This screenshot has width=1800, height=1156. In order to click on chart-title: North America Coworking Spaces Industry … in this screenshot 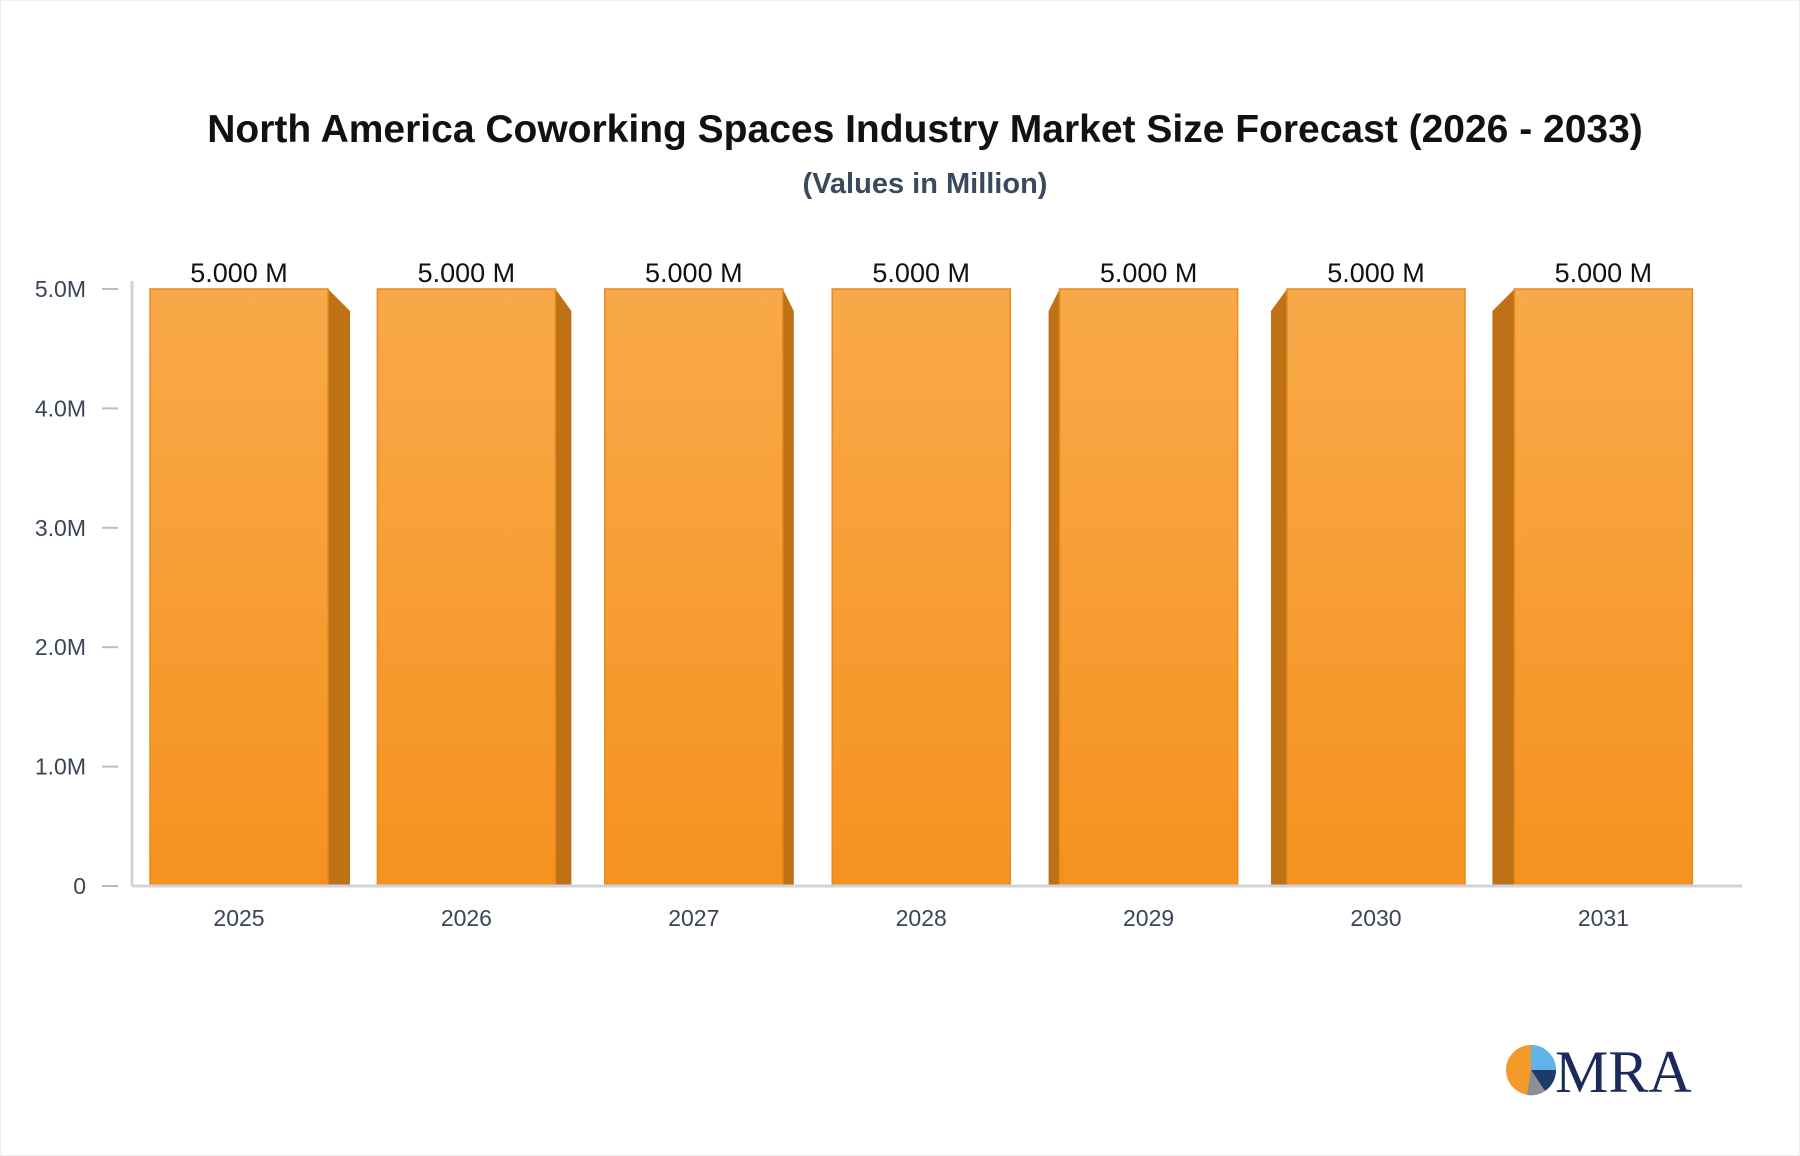, I will do `click(925, 129)`.